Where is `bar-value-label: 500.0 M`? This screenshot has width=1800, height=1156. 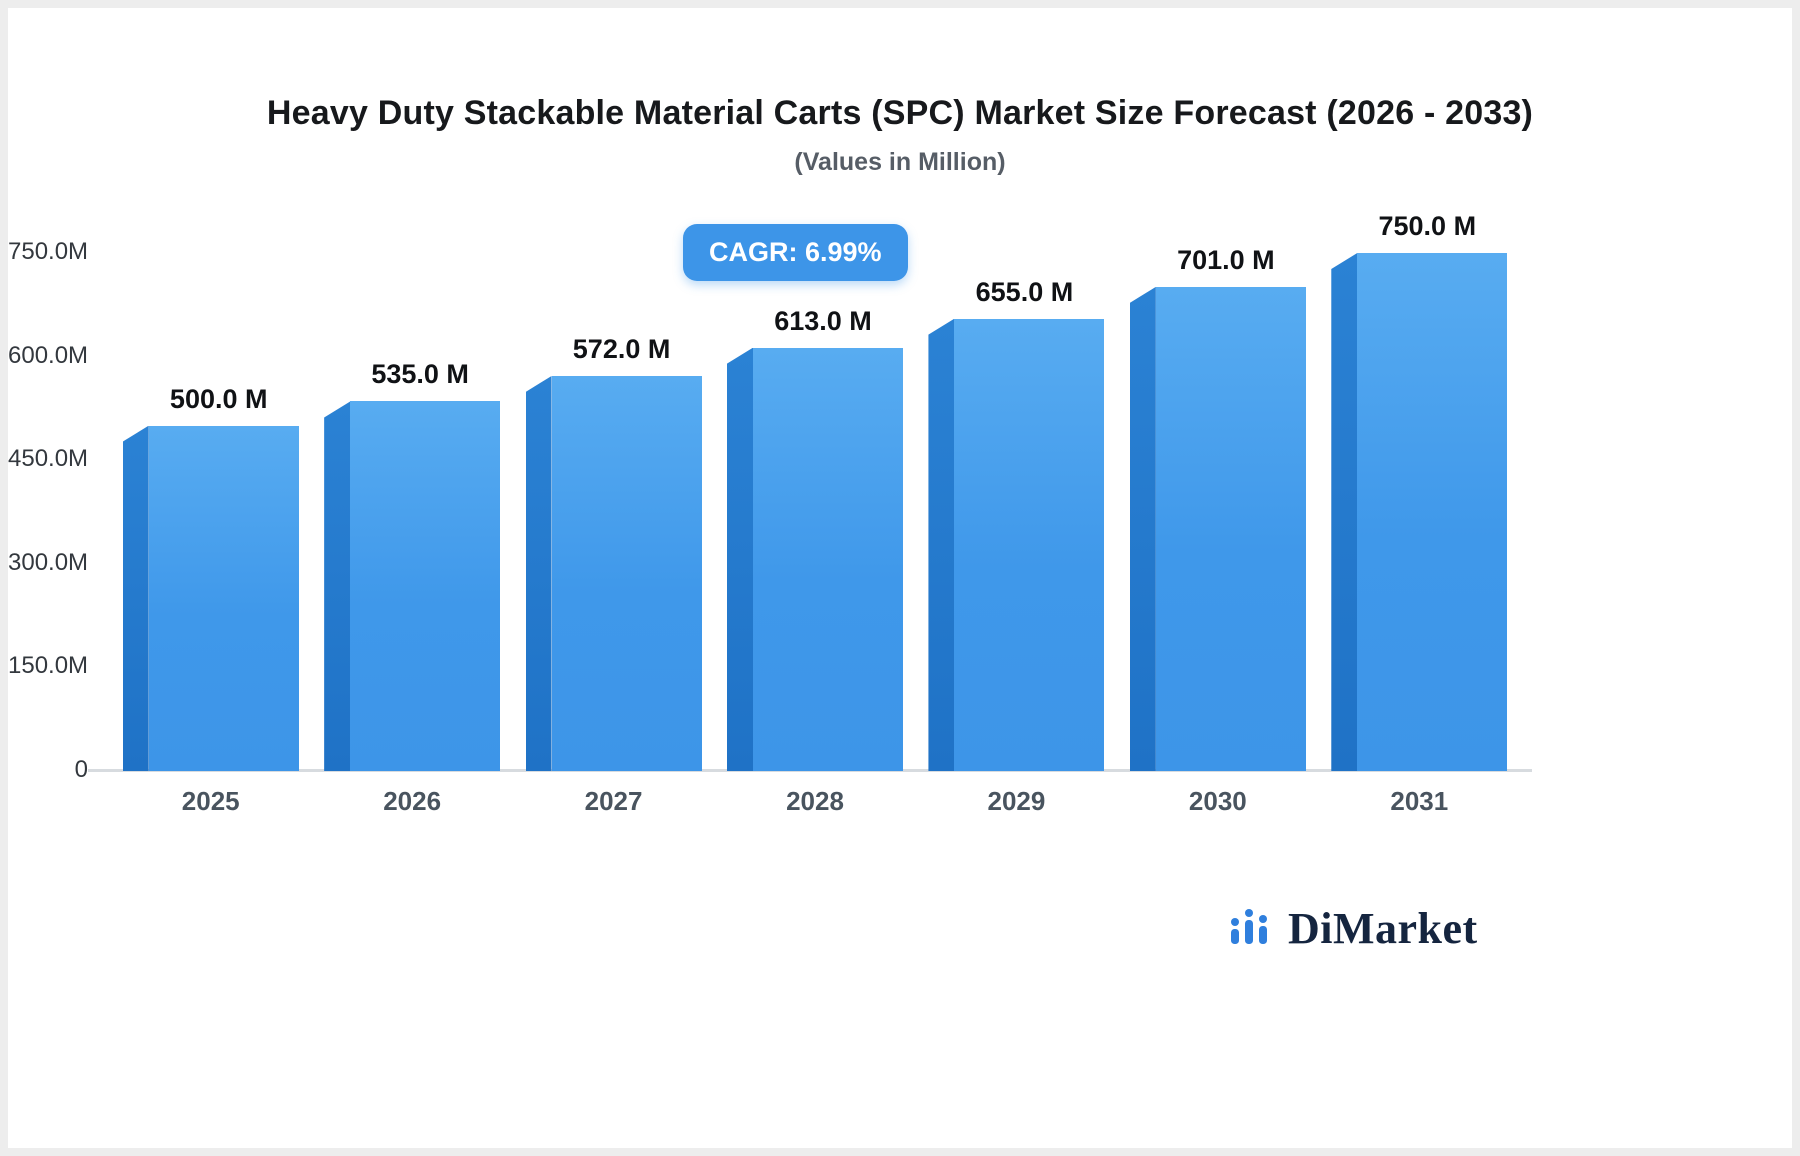 bar-value-label: 500.0 M is located at coordinates (218, 398).